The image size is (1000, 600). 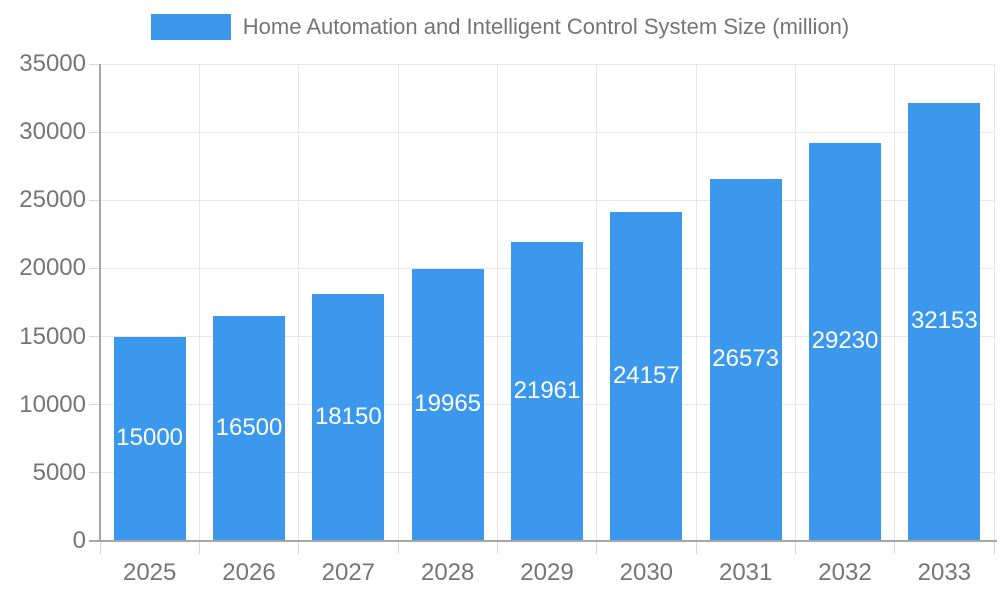 I want to click on bar-2029: 21961, so click(x=547, y=390).